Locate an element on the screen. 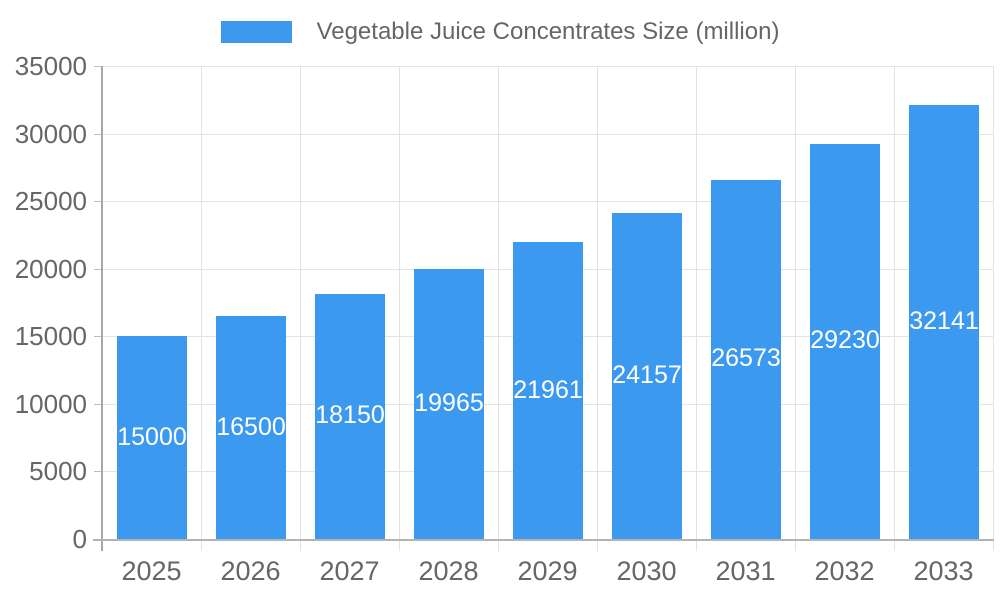 The height and width of the screenshot is (600, 1000). bar-value-label: 29230 is located at coordinates (845, 340).